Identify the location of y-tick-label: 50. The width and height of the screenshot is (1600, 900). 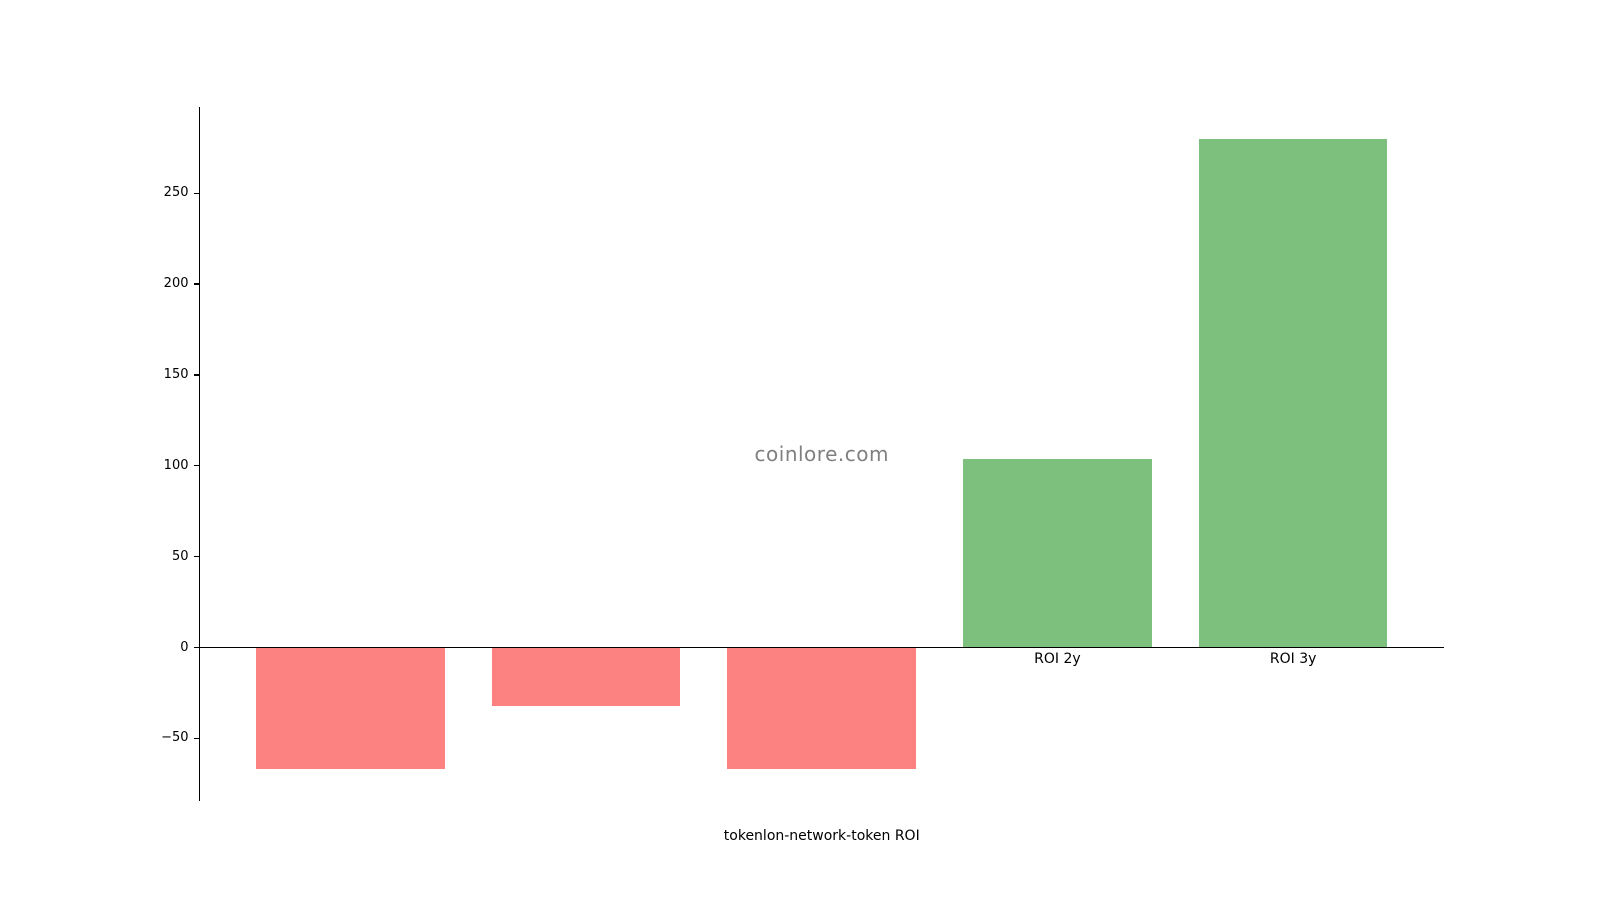
(180, 556).